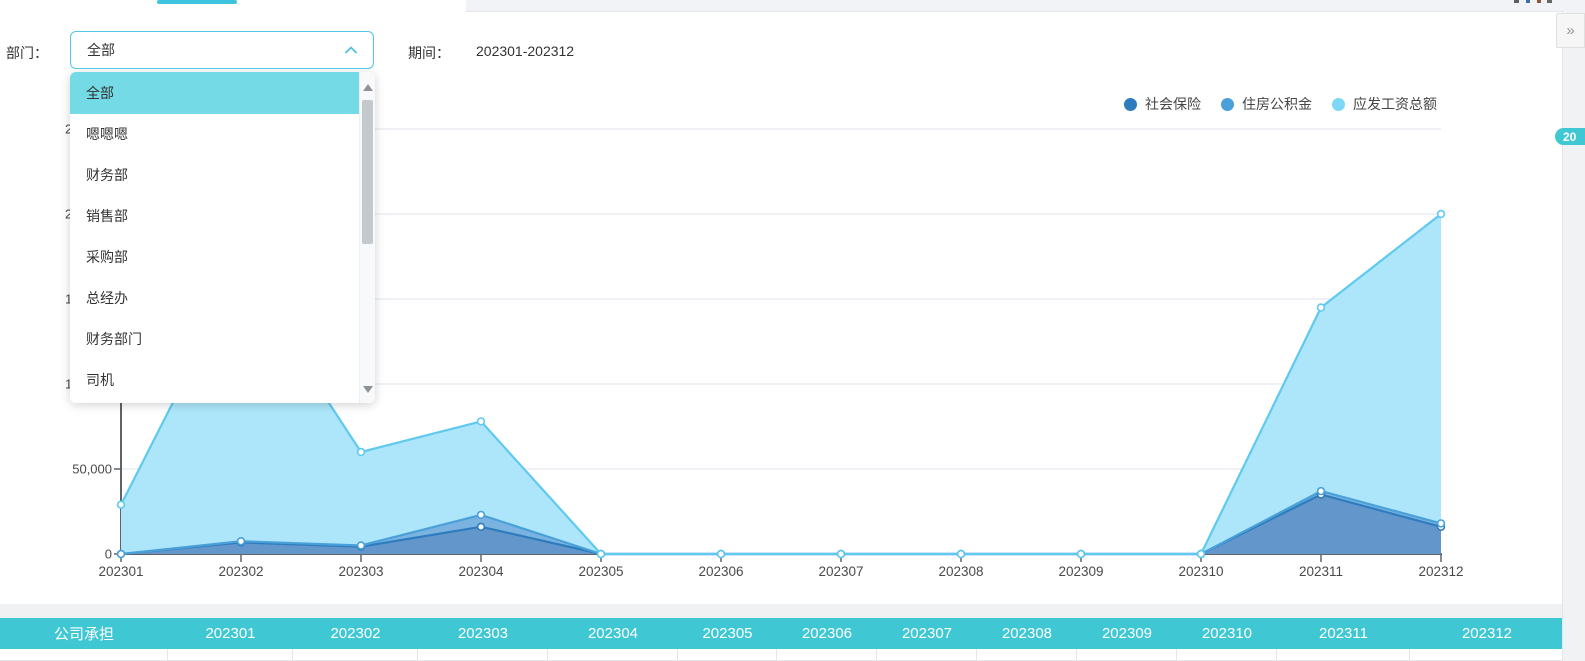 The width and height of the screenshot is (1585, 661). What do you see at coordinates (214, 257) in the screenshot?
I see `dropdown-option: 采购部` at bounding box center [214, 257].